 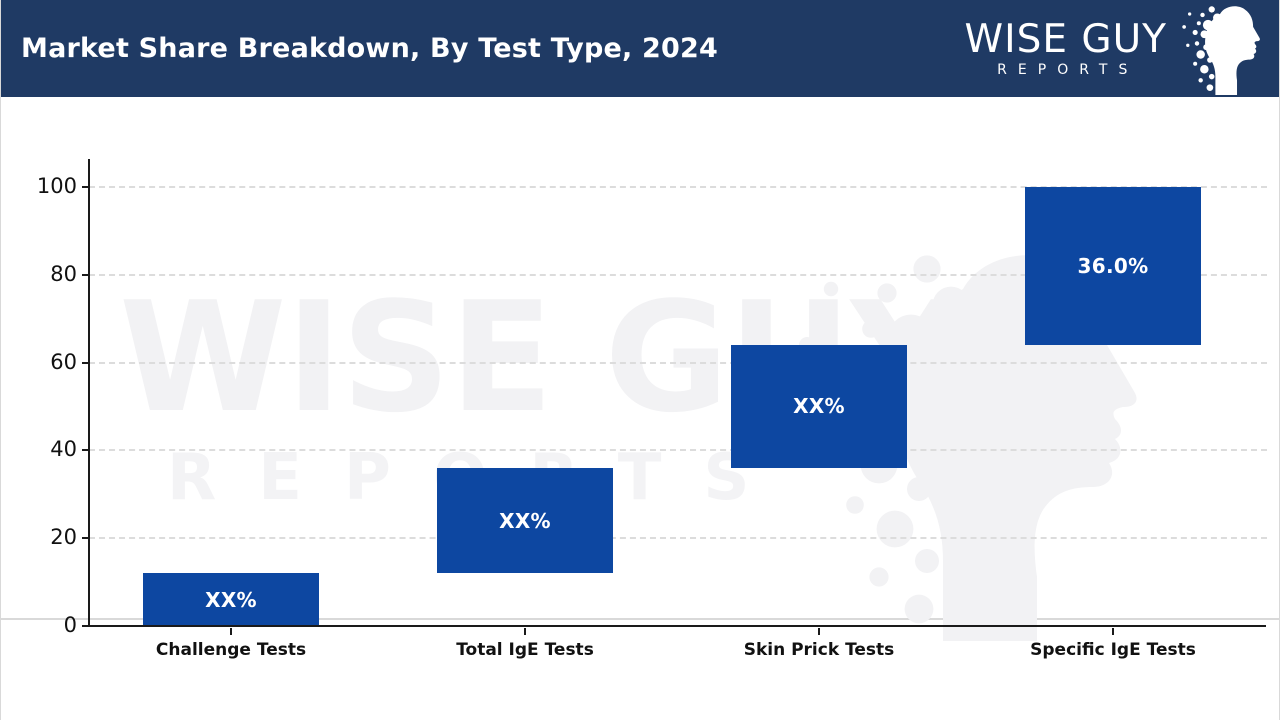 What do you see at coordinates (56, 186) in the screenshot?
I see `y-tick-label-100: 100` at bounding box center [56, 186].